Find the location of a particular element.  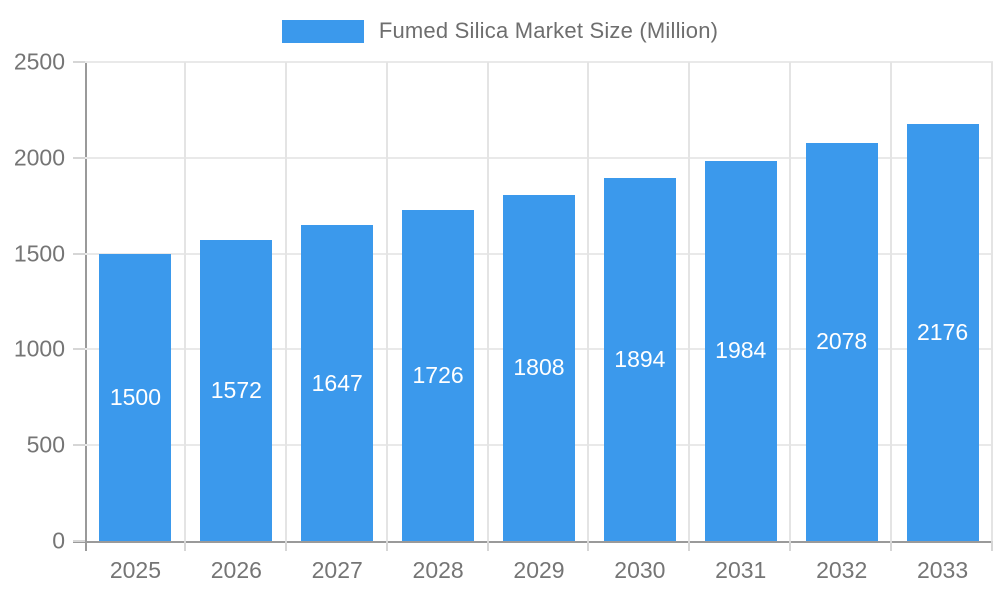

bar: 1808 is located at coordinates (538, 367).